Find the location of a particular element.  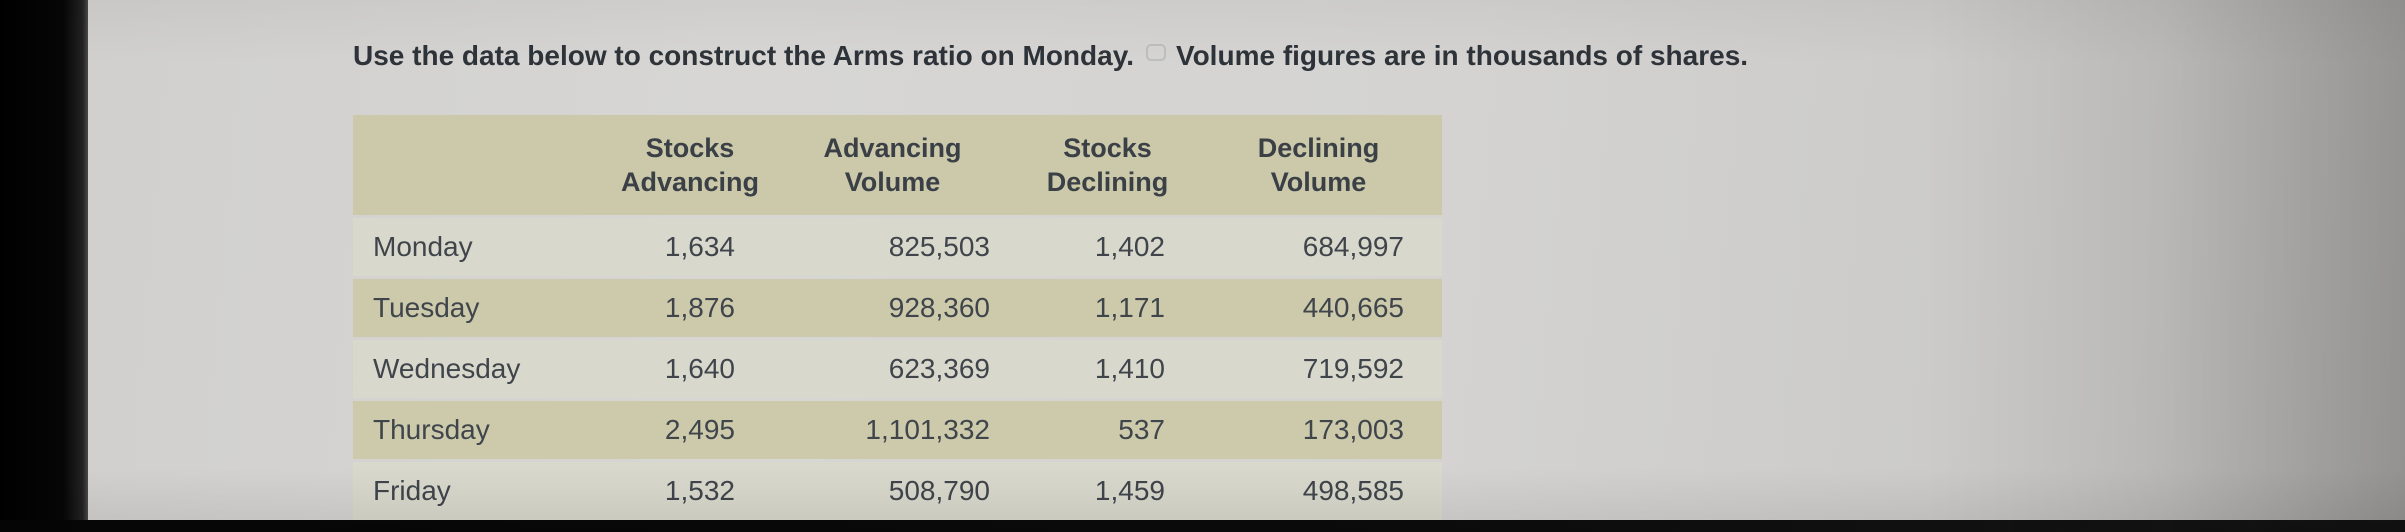

column-header-declining-volume: Declining Volume is located at coordinates (1318, 165).